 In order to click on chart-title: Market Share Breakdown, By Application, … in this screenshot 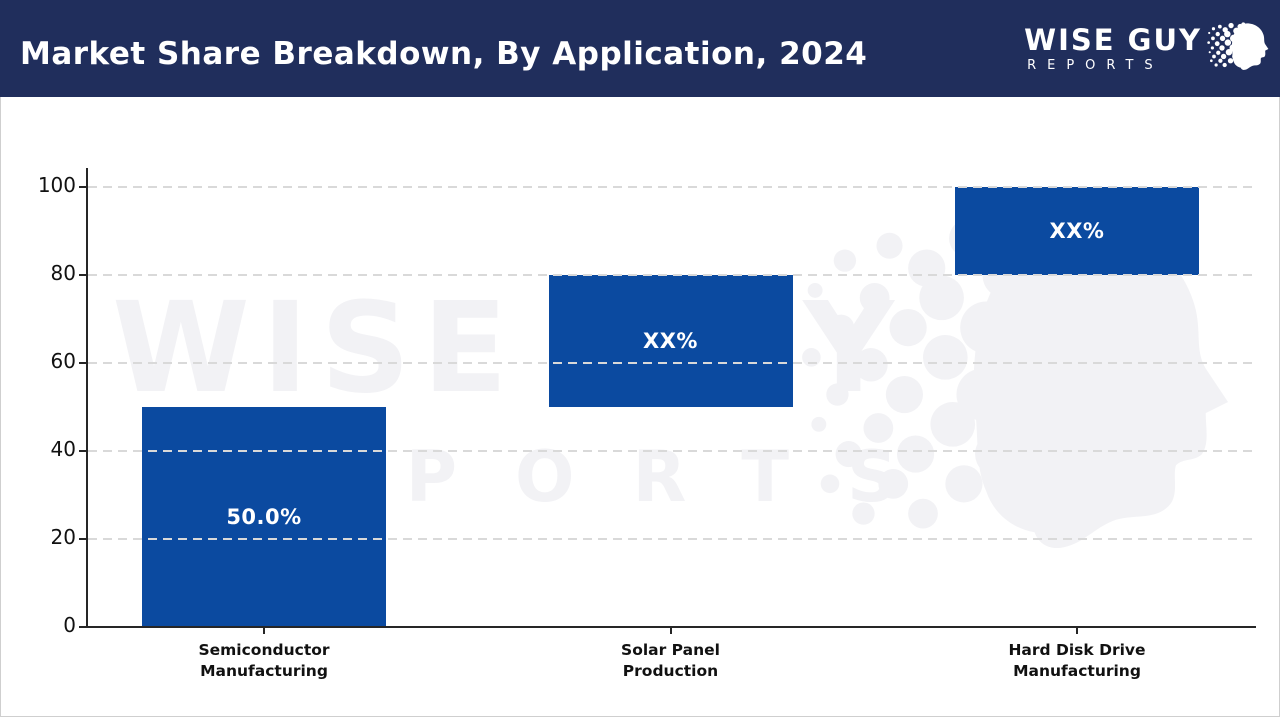, I will do `click(444, 54)`.